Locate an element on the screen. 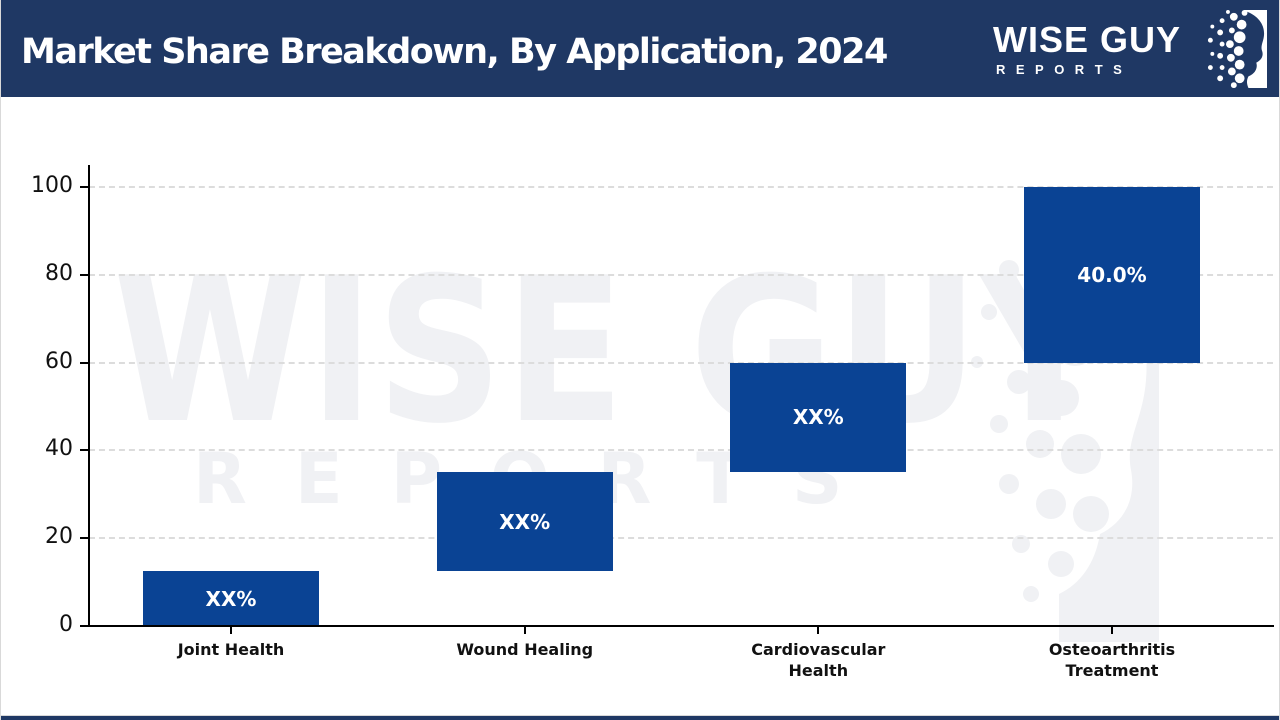  bar-value-label: 40.0% is located at coordinates (1112, 274).